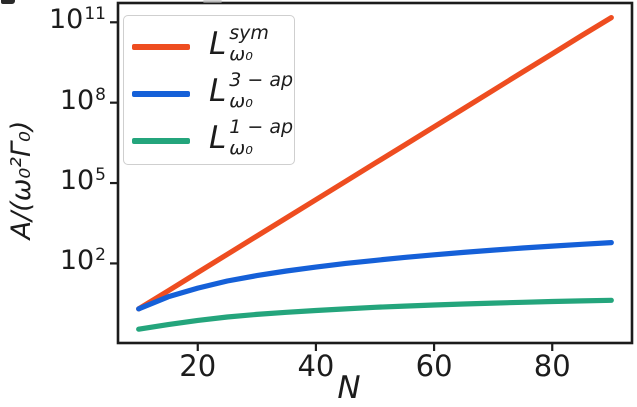  I want to click on legend-label-superscript: 1 − ap, so click(261, 127).